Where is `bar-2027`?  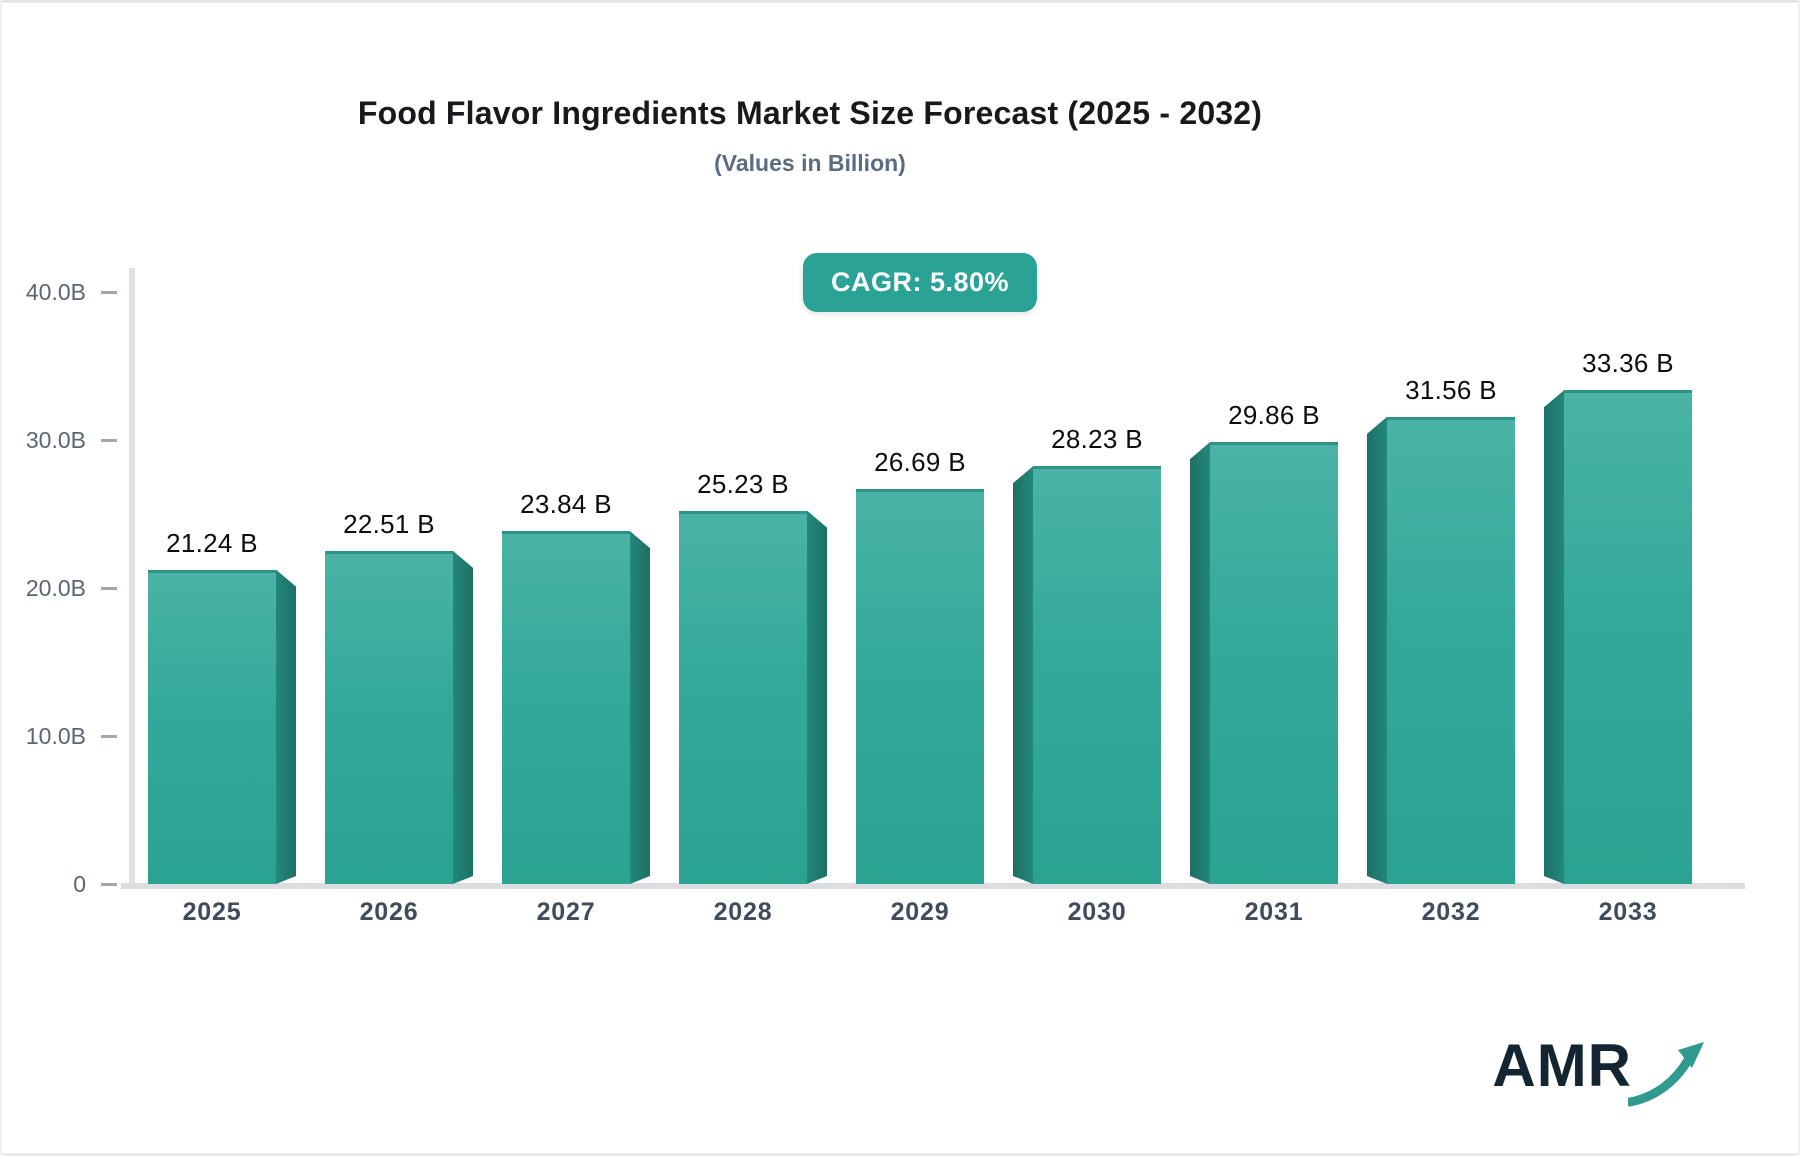 bar-2027 is located at coordinates (566, 707).